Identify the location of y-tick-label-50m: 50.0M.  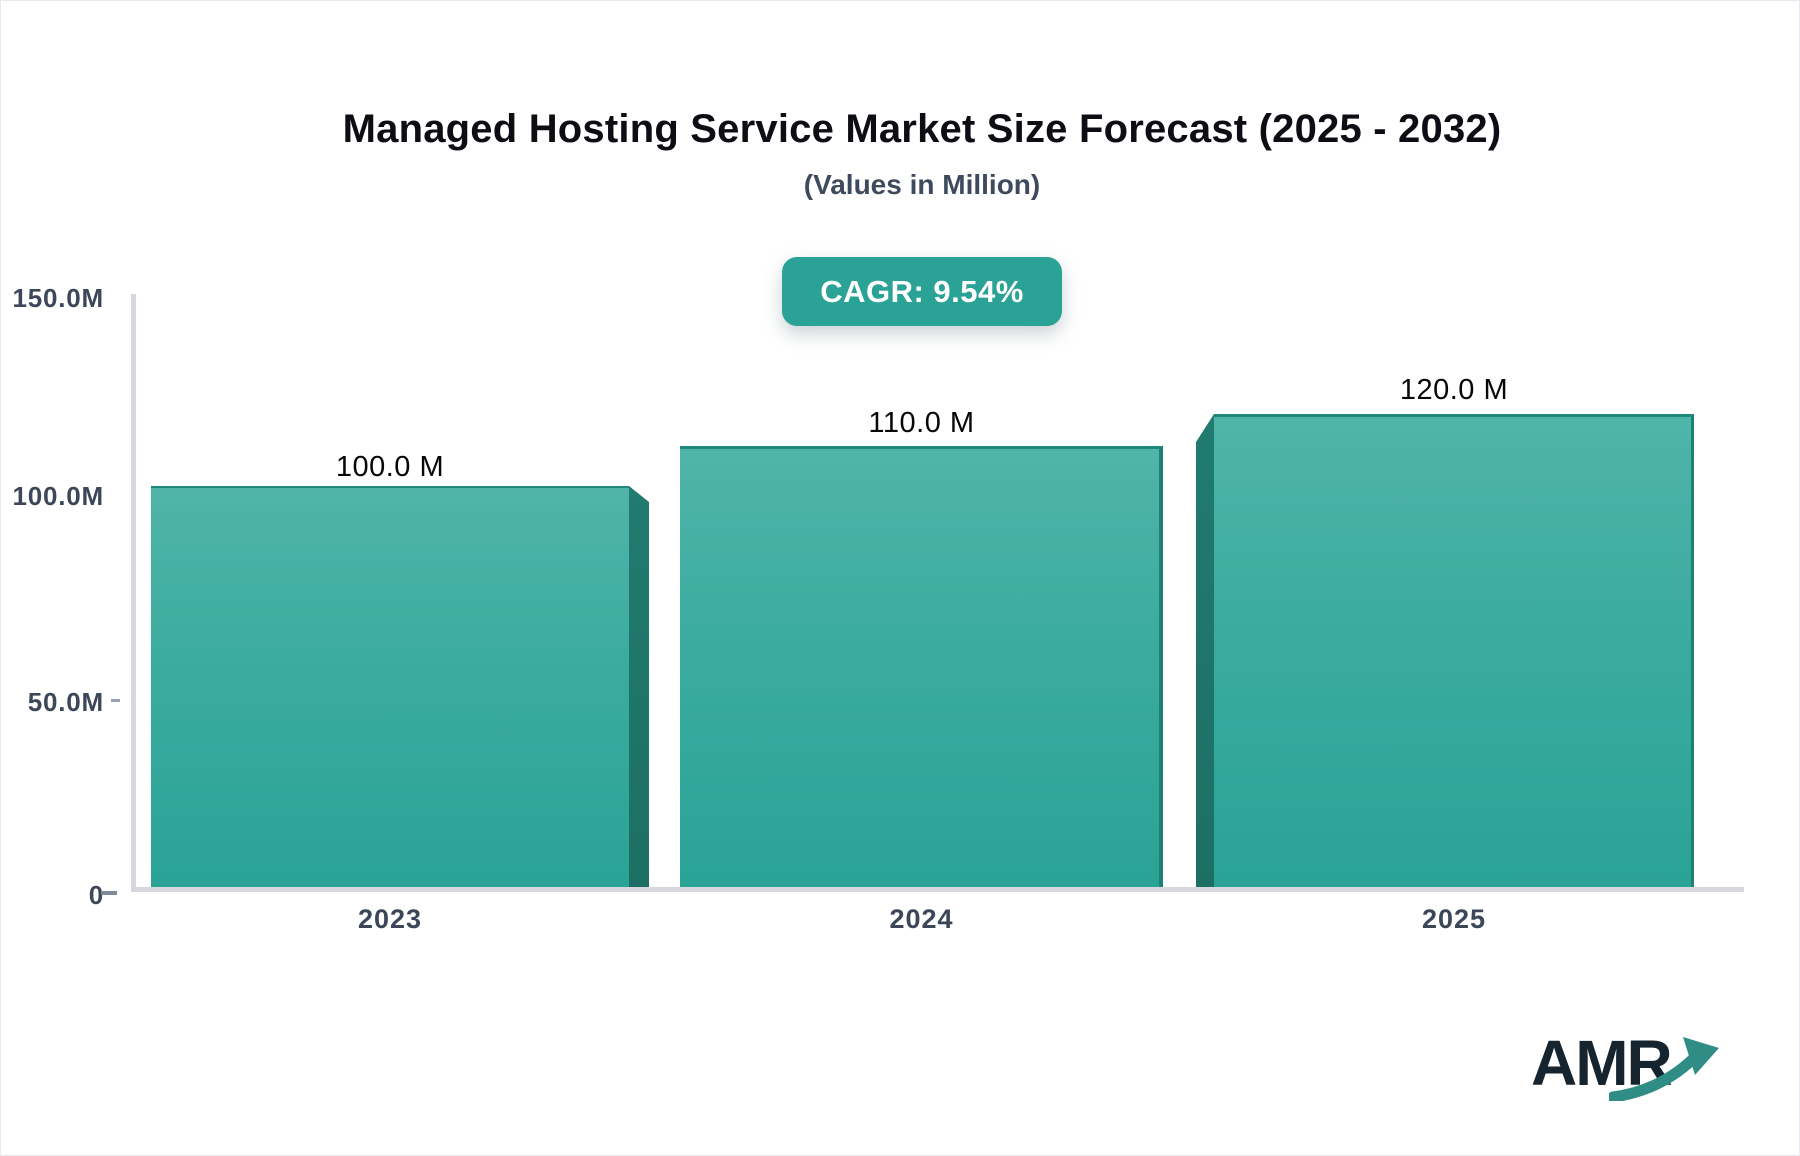
(65, 702).